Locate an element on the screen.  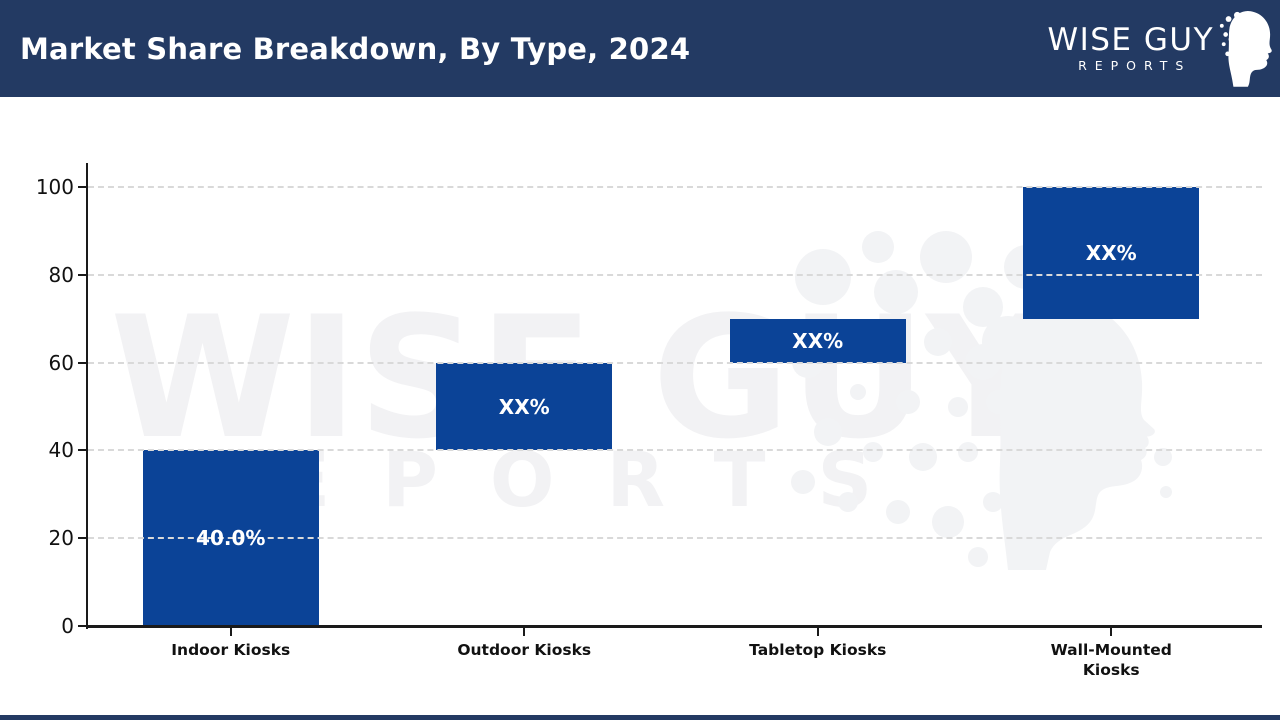
bar-value-label: 40.0% is located at coordinates (231, 538).